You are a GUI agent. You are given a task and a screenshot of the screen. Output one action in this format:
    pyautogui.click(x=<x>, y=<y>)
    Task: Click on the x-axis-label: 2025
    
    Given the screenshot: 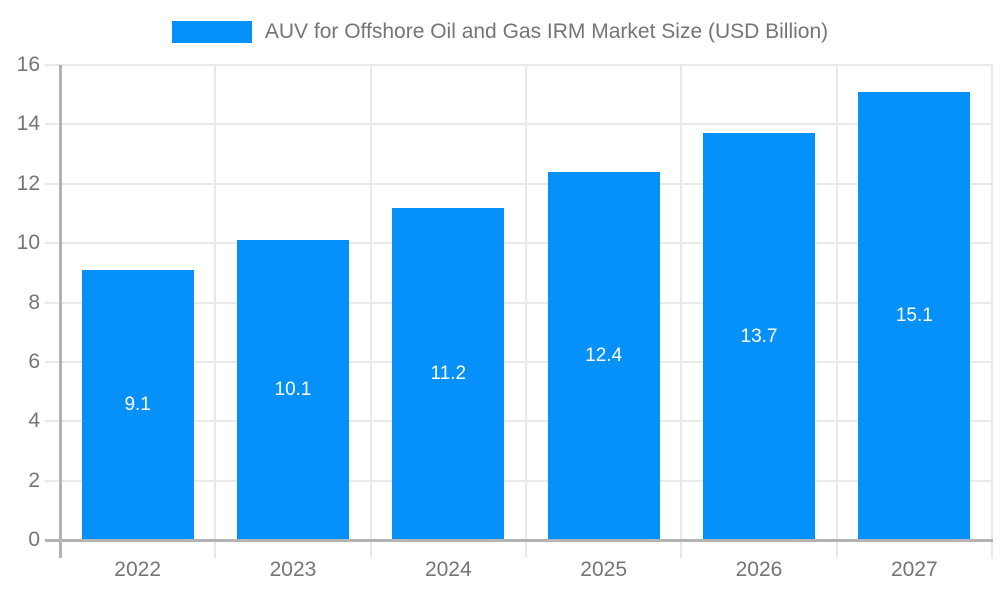 What is the action you would take?
    pyautogui.click(x=604, y=569)
    